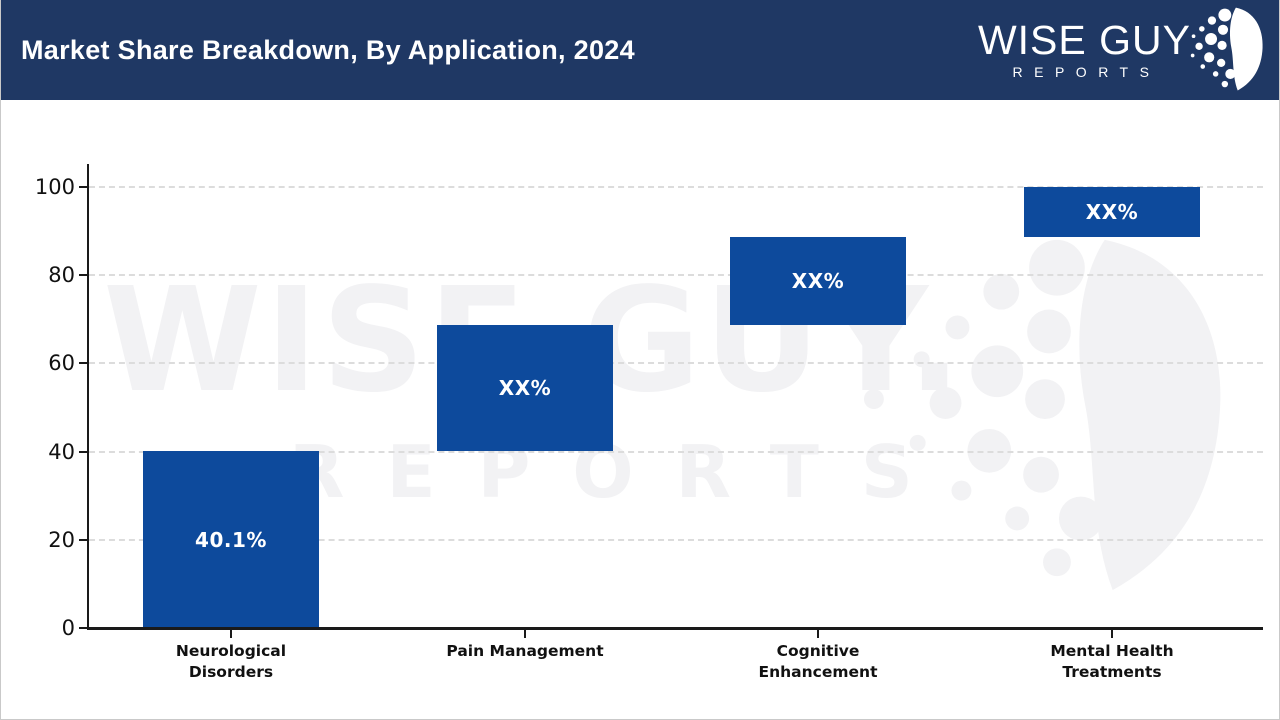 This screenshot has width=1280, height=720. I want to click on bar-pain-management: XX%, so click(525, 388).